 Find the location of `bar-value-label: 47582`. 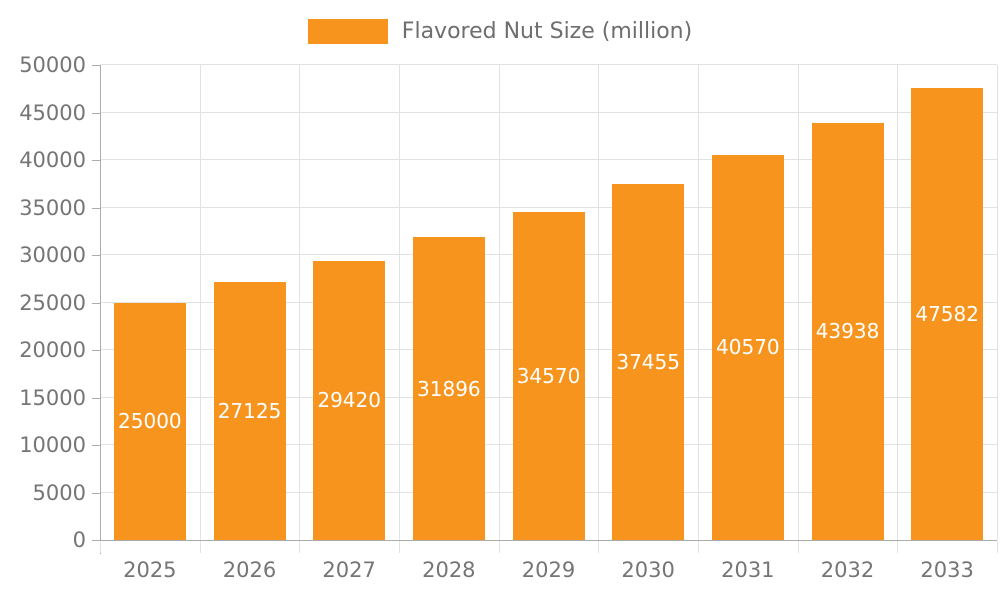

bar-value-label: 47582 is located at coordinates (947, 313).